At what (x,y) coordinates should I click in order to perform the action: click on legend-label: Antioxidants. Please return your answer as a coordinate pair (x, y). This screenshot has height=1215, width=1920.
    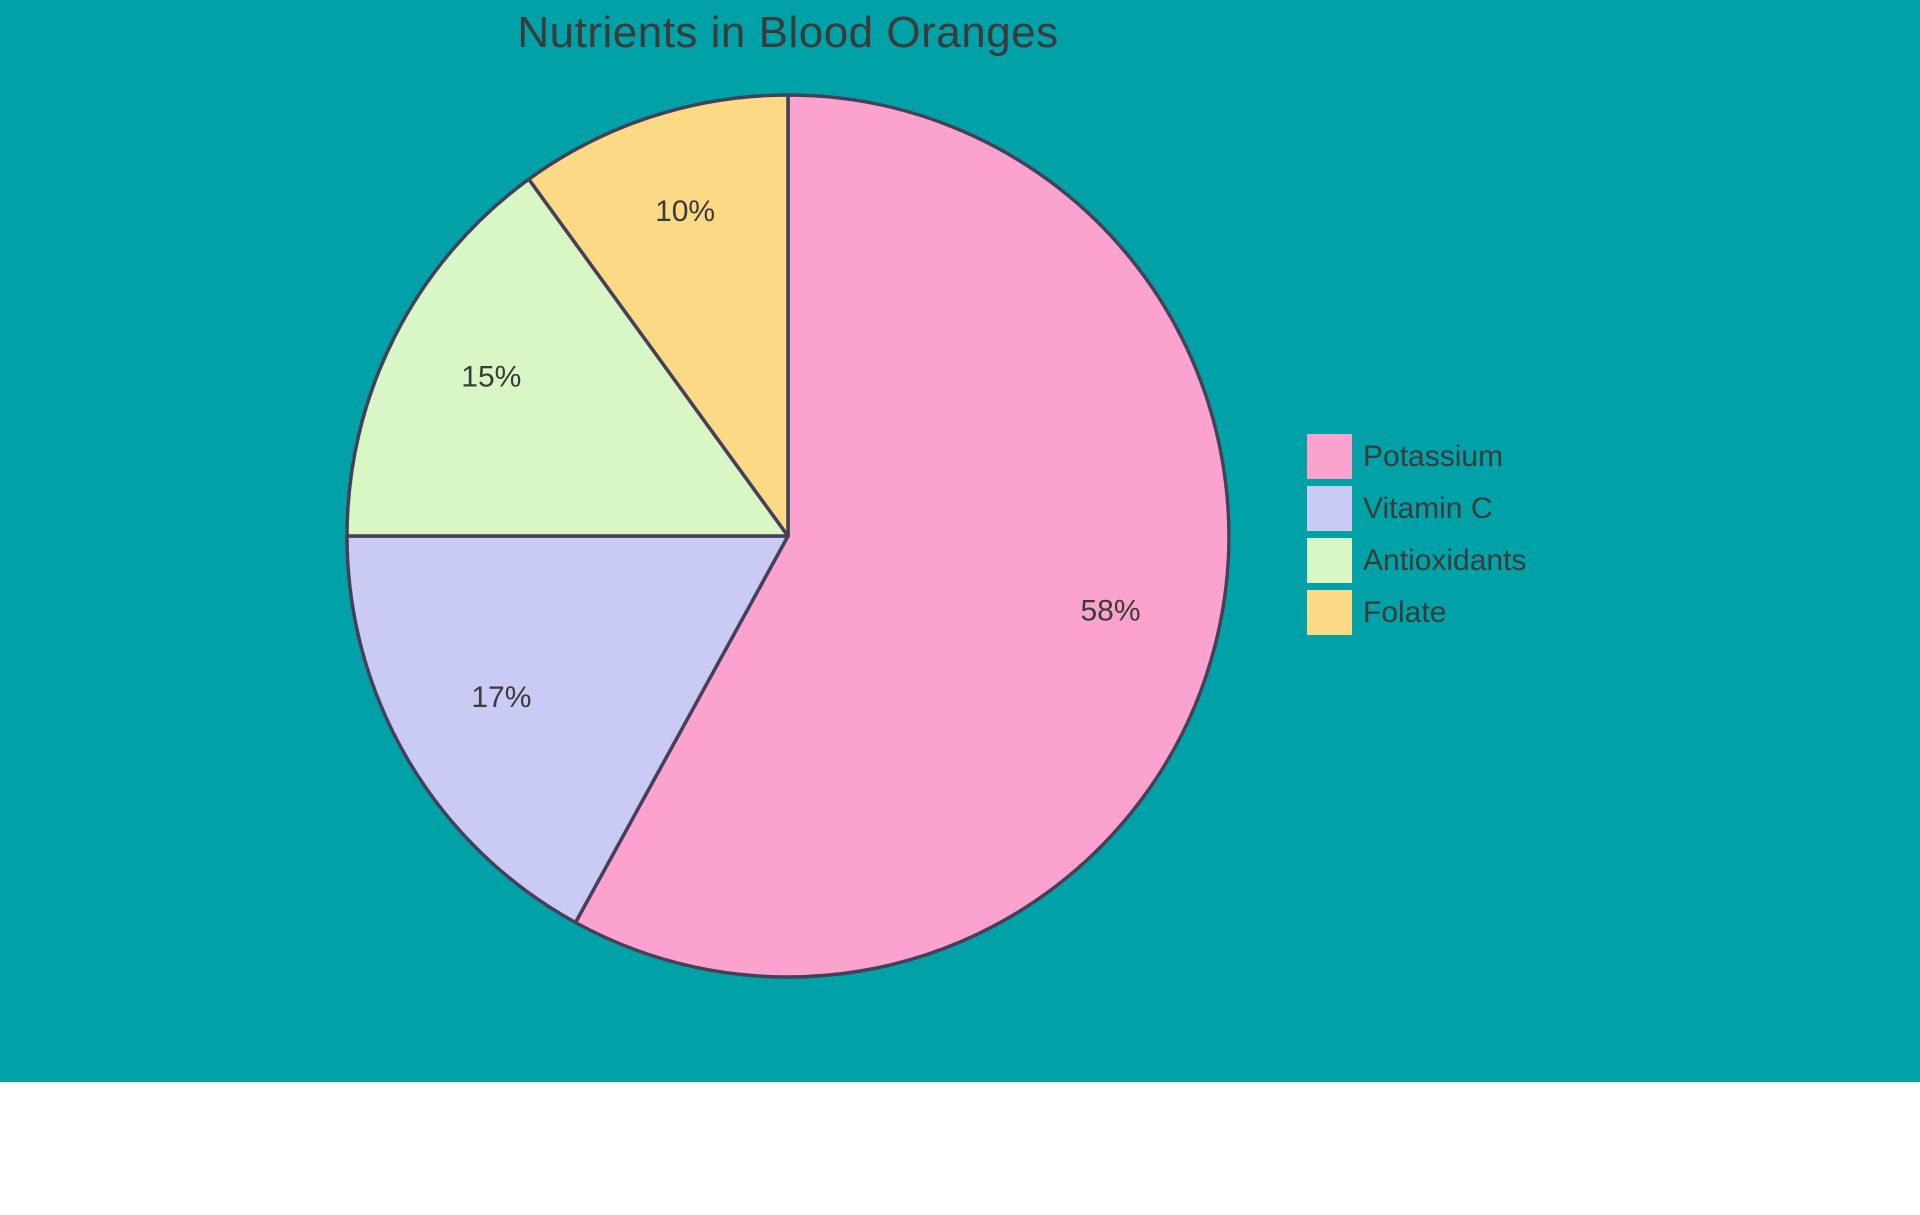
    Looking at the image, I should click on (1445, 560).